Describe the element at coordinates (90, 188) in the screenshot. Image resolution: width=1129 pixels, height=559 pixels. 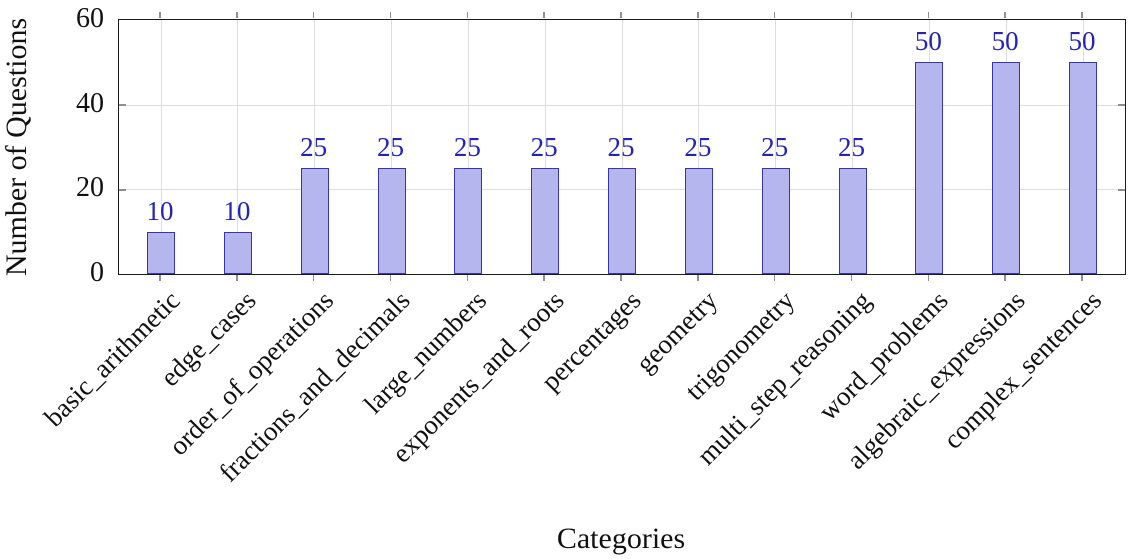
I see `y-tick-label: 20` at that location.